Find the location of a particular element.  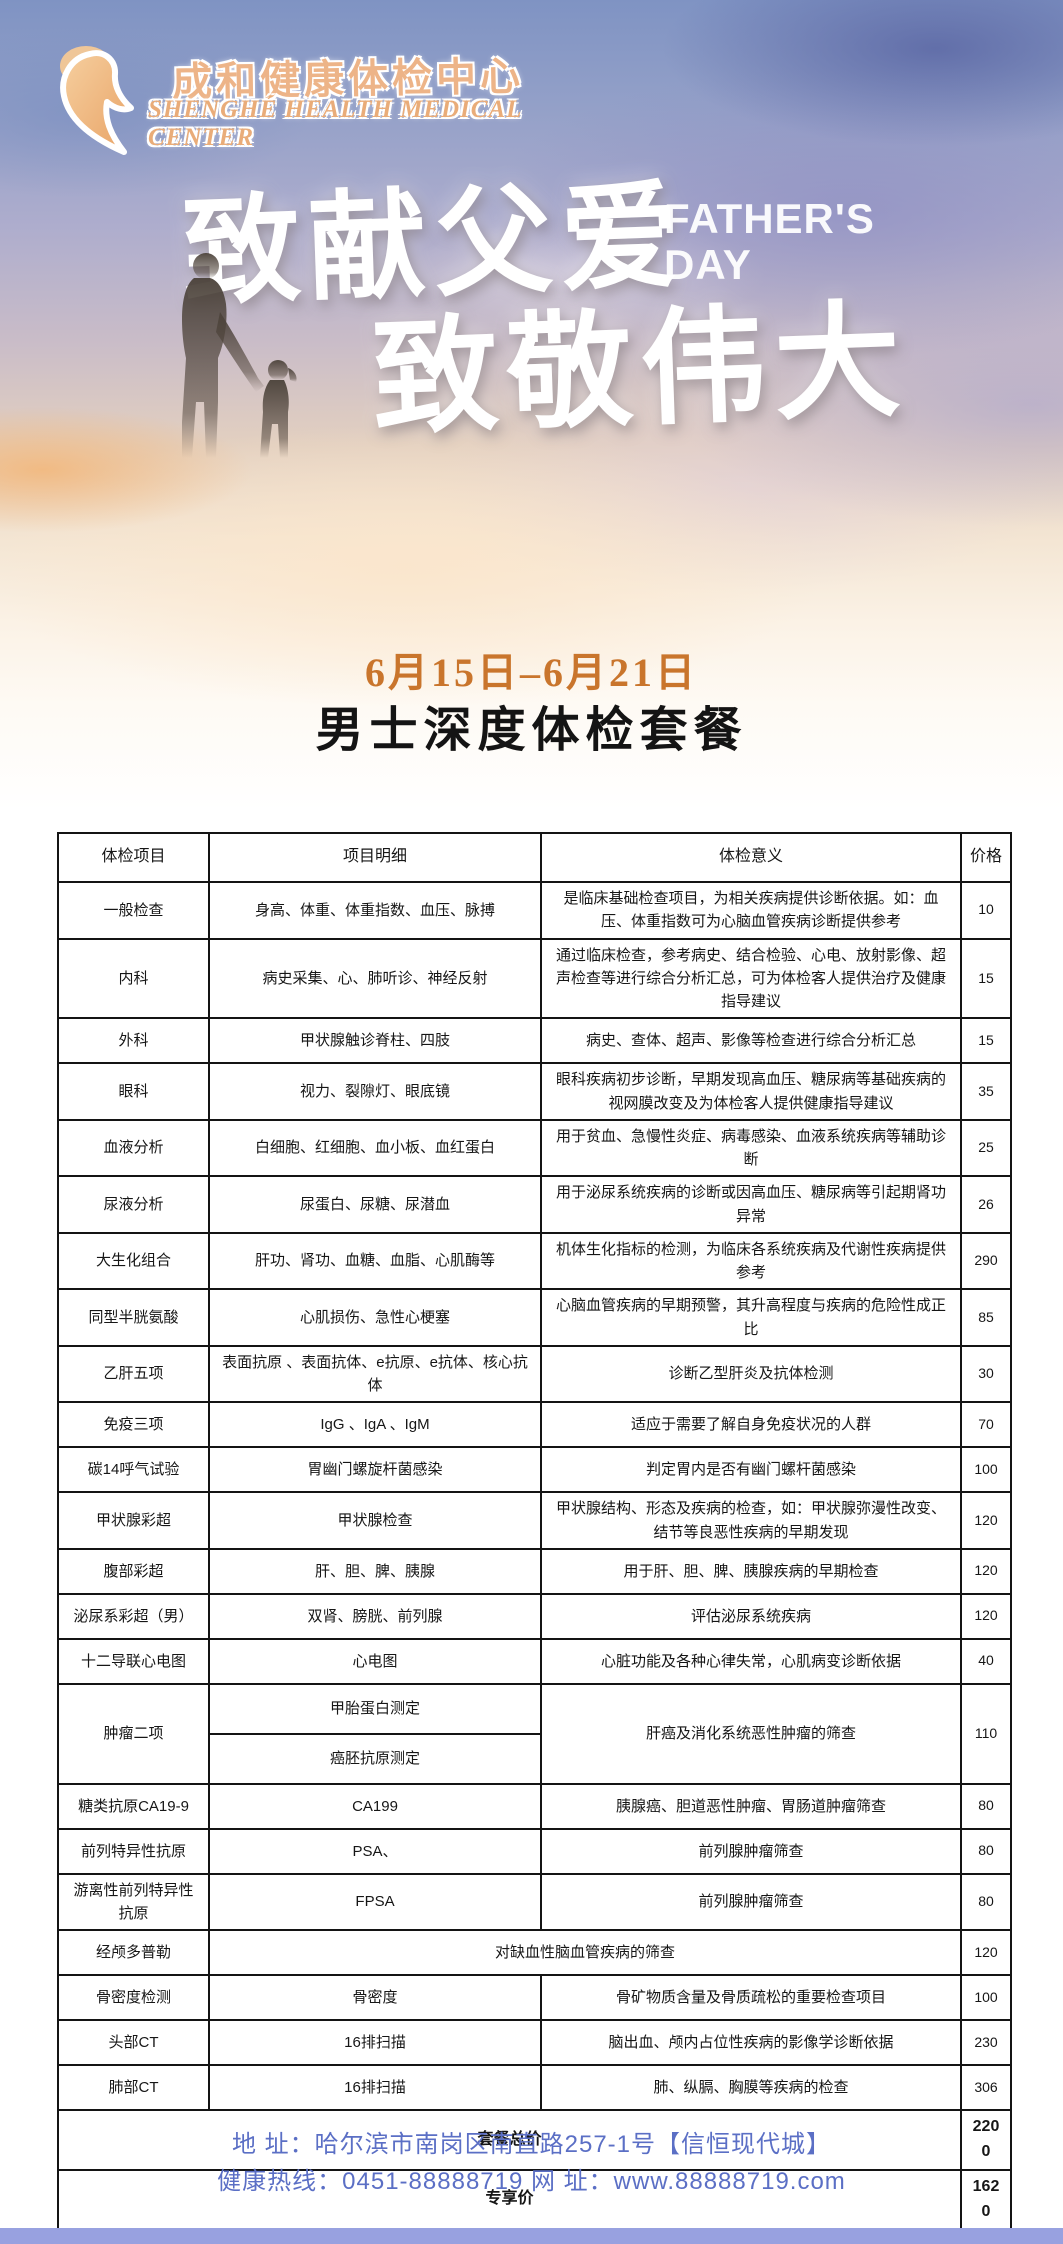

table-row: 十二导联心电图 心电图 心脏功能及各种心律失常，心肌病变诊断依据 40 is located at coordinates (534, 1661).